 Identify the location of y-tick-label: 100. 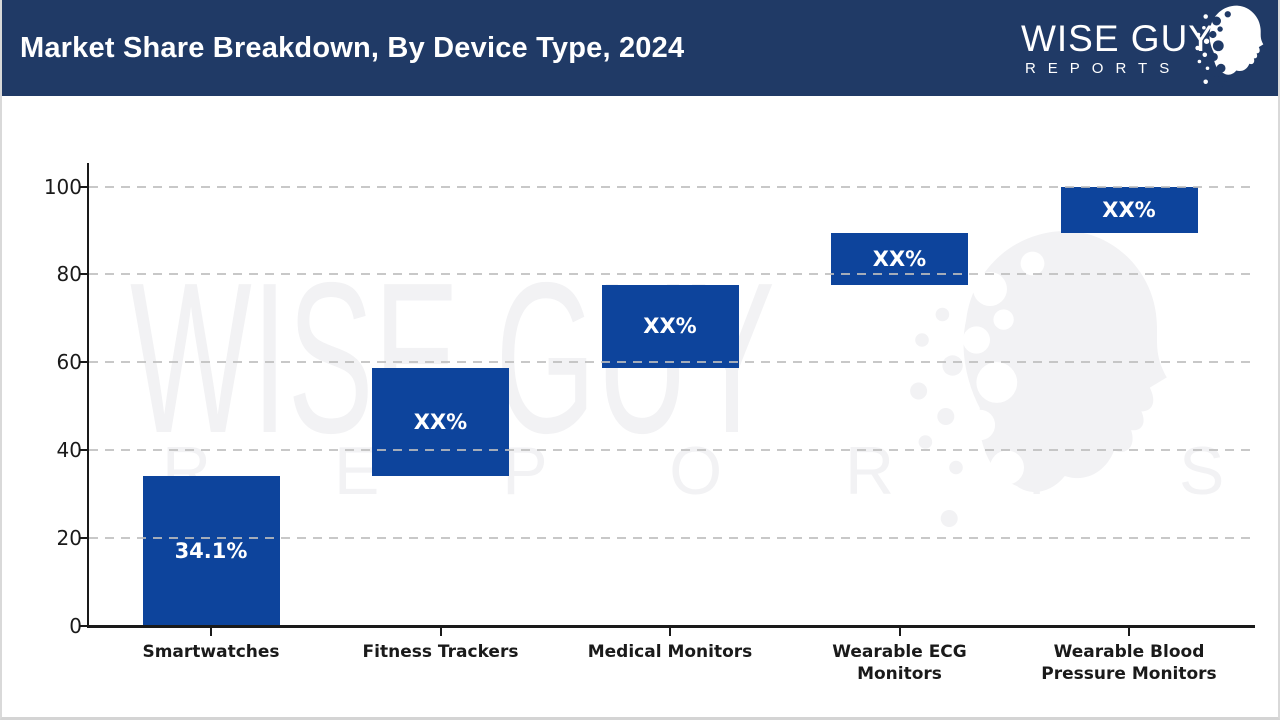
(62, 186).